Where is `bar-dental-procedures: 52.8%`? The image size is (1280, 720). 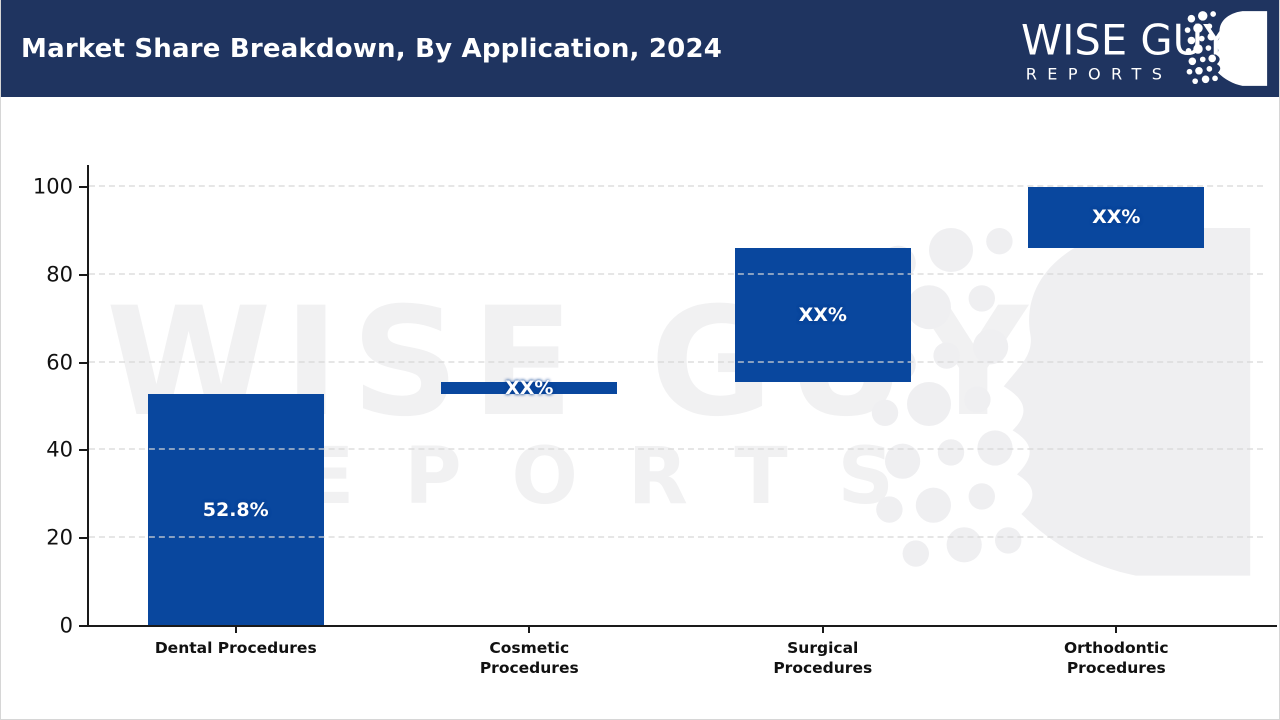 bar-dental-procedures: 52.8% is located at coordinates (235, 510).